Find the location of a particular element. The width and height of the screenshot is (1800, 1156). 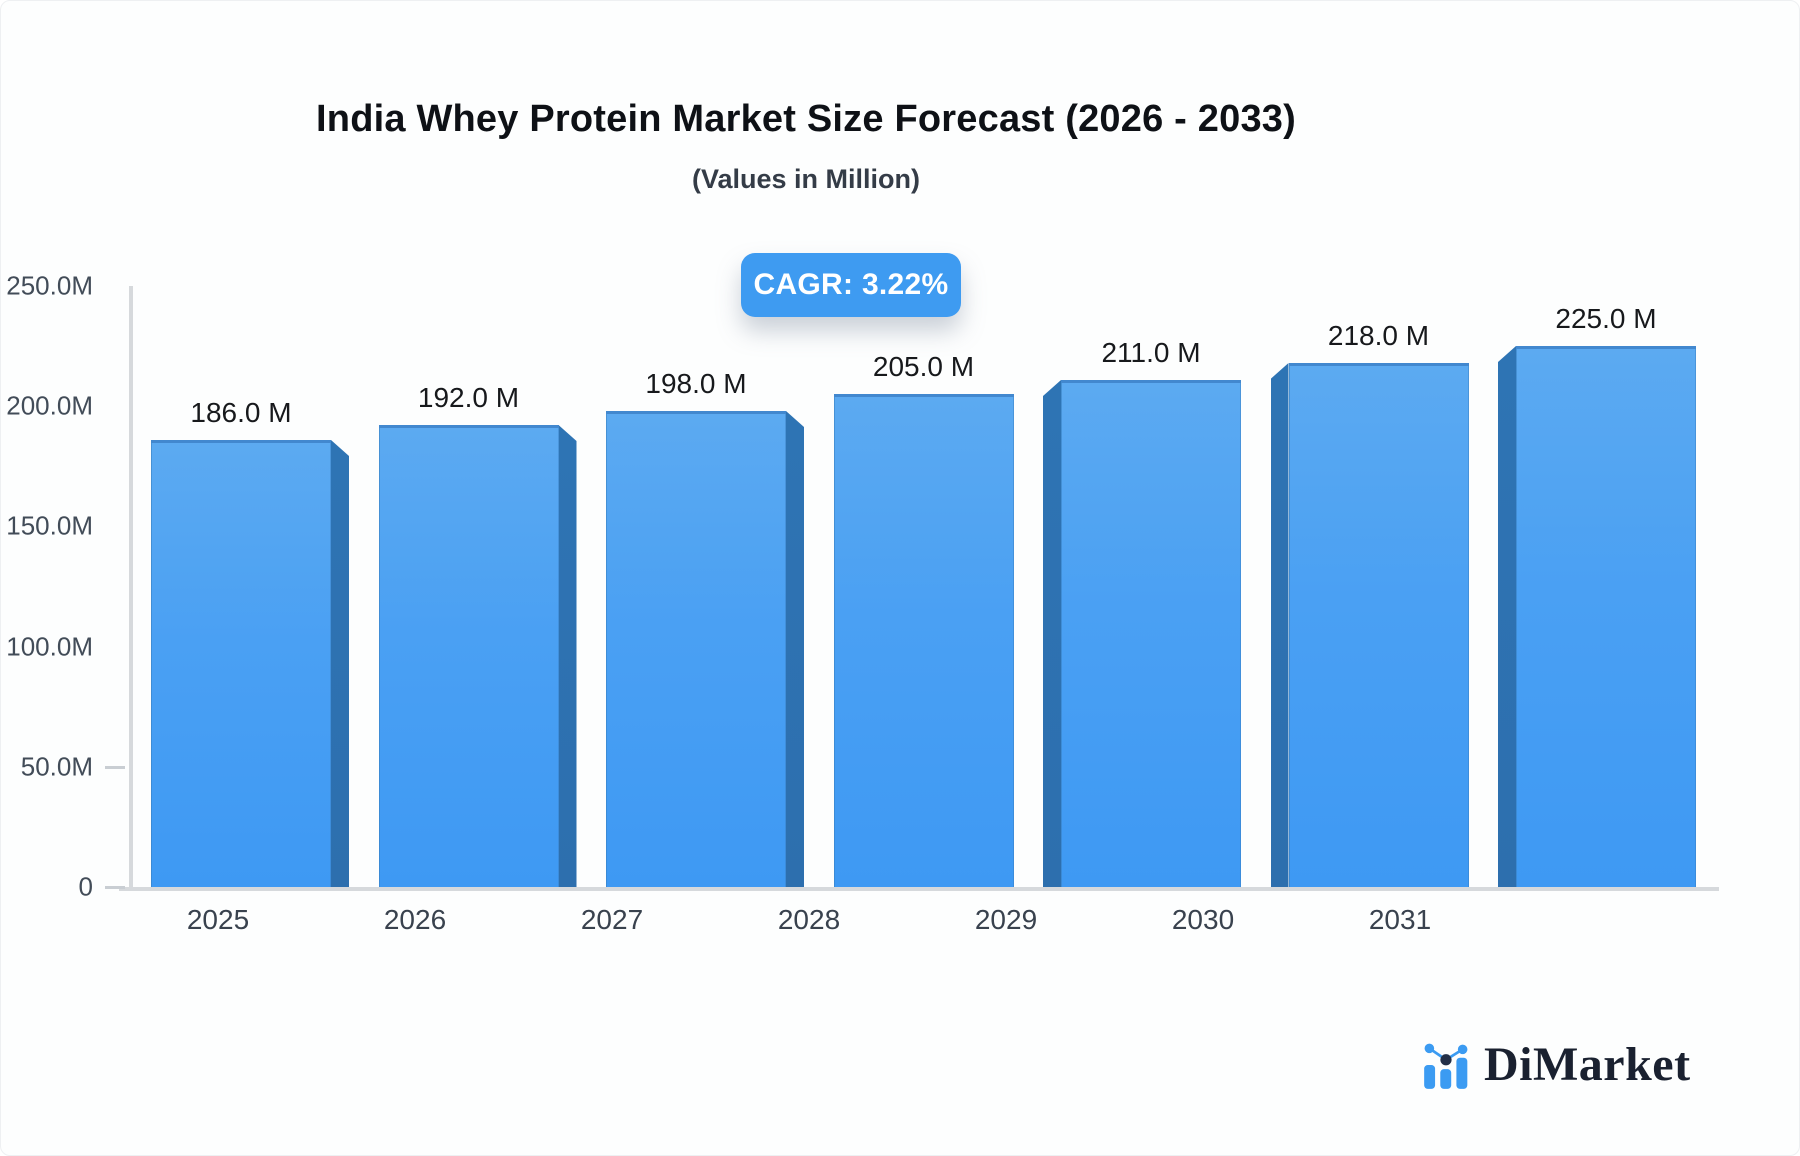

value-label-2031: 225.0 M is located at coordinates (1606, 318).